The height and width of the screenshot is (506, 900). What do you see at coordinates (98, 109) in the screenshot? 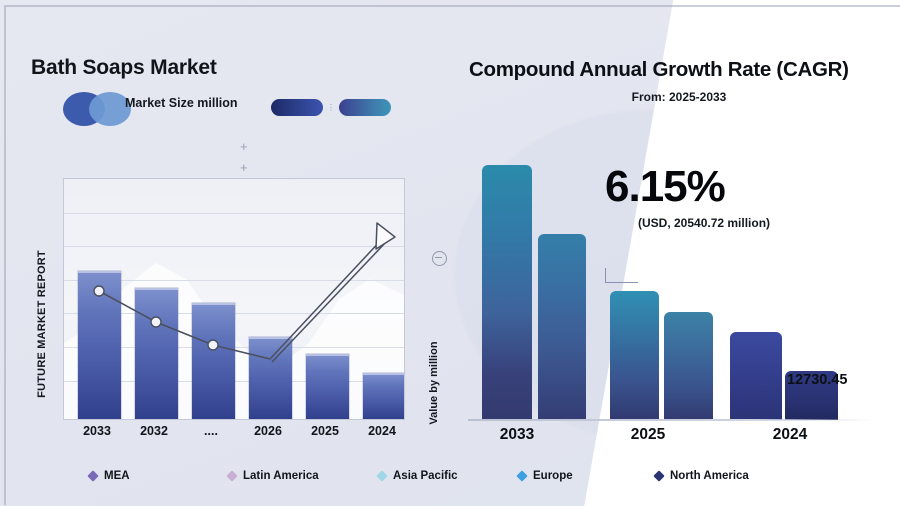
I see `two-overlapping-circles-icon` at bounding box center [98, 109].